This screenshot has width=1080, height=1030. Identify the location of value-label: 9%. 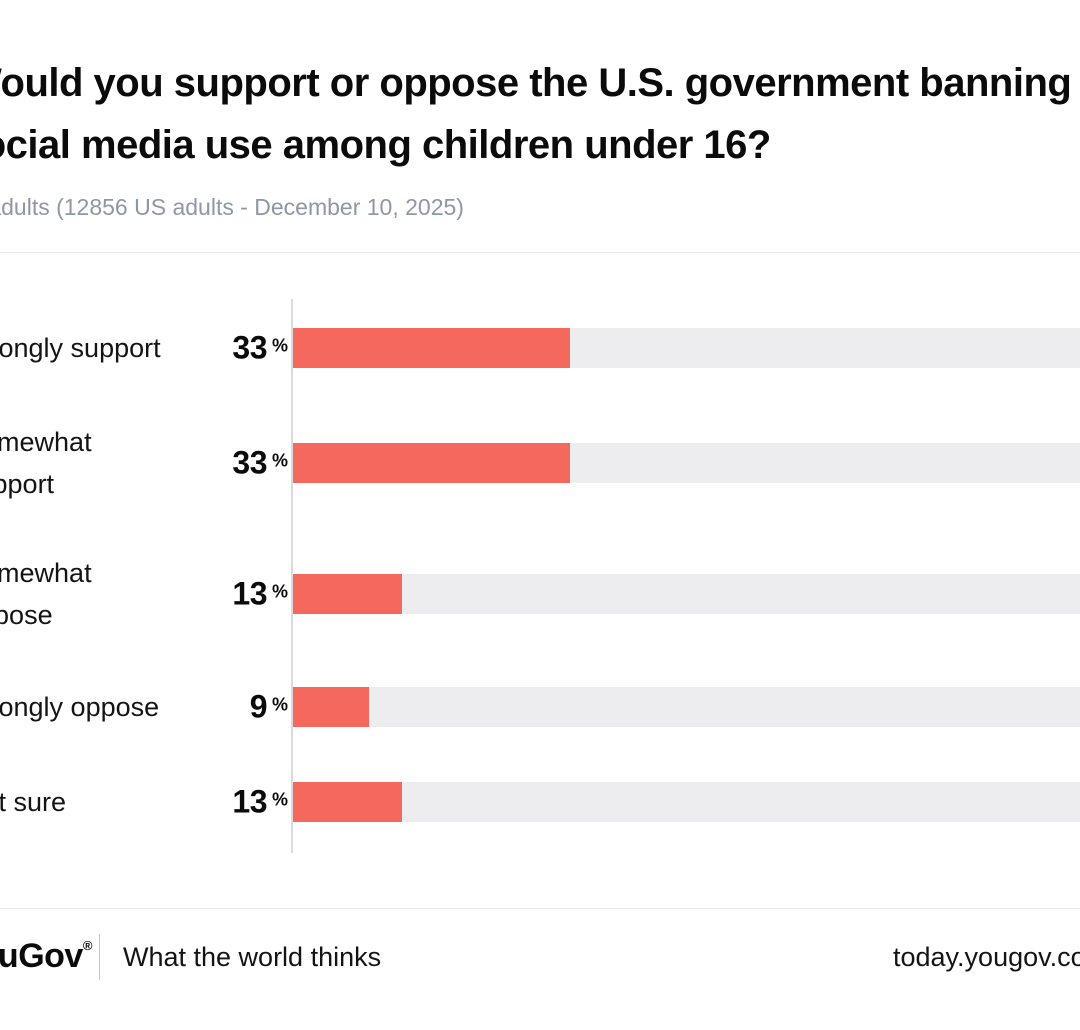
(219, 707).